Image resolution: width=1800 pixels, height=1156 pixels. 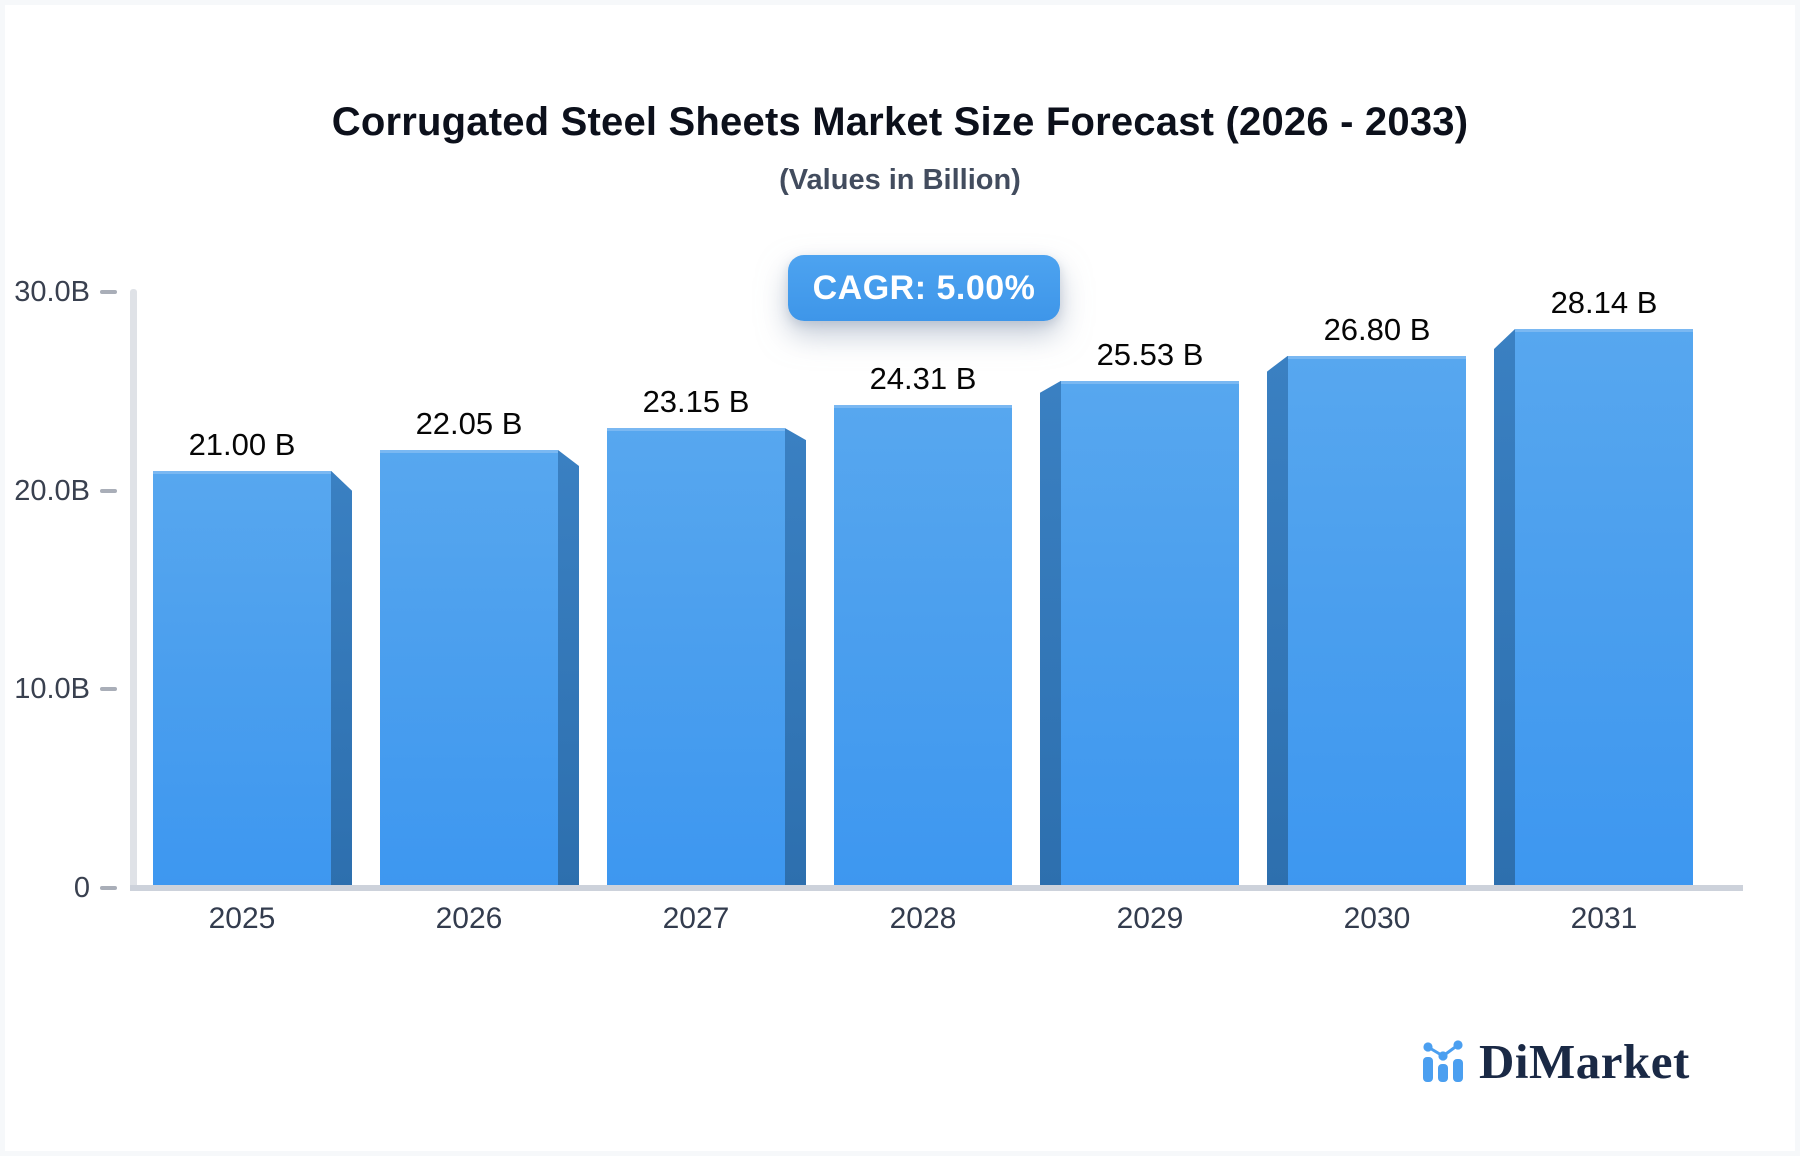 I want to click on bar-value-label: 21.00 B, so click(x=242, y=444).